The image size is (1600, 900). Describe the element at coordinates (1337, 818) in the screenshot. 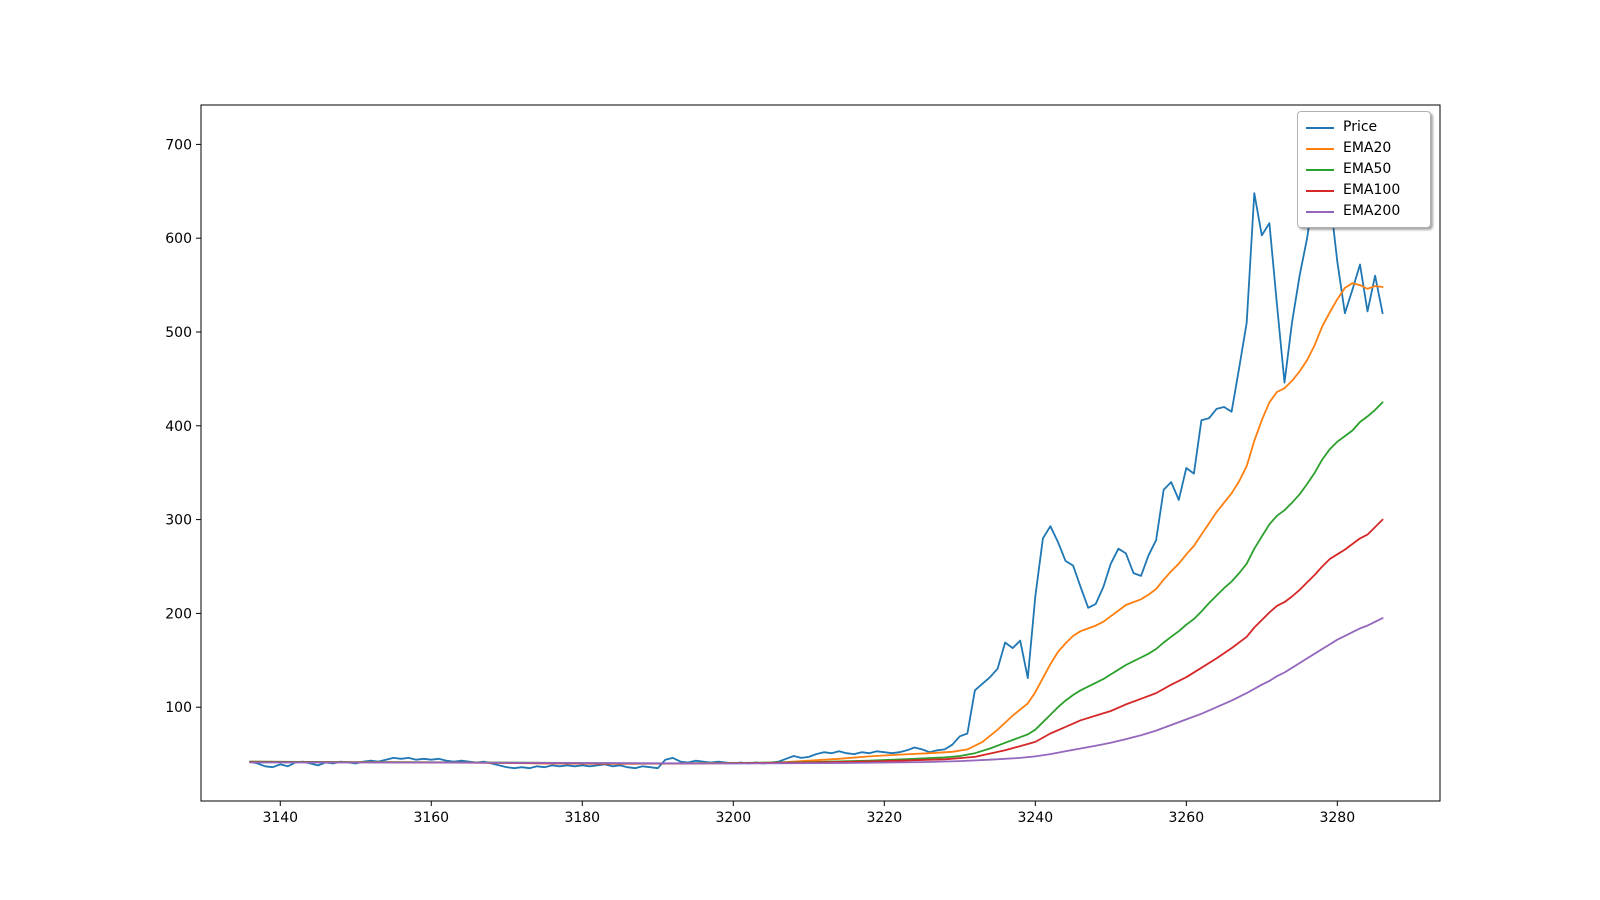

I see `x-tick-label: 3280` at that location.